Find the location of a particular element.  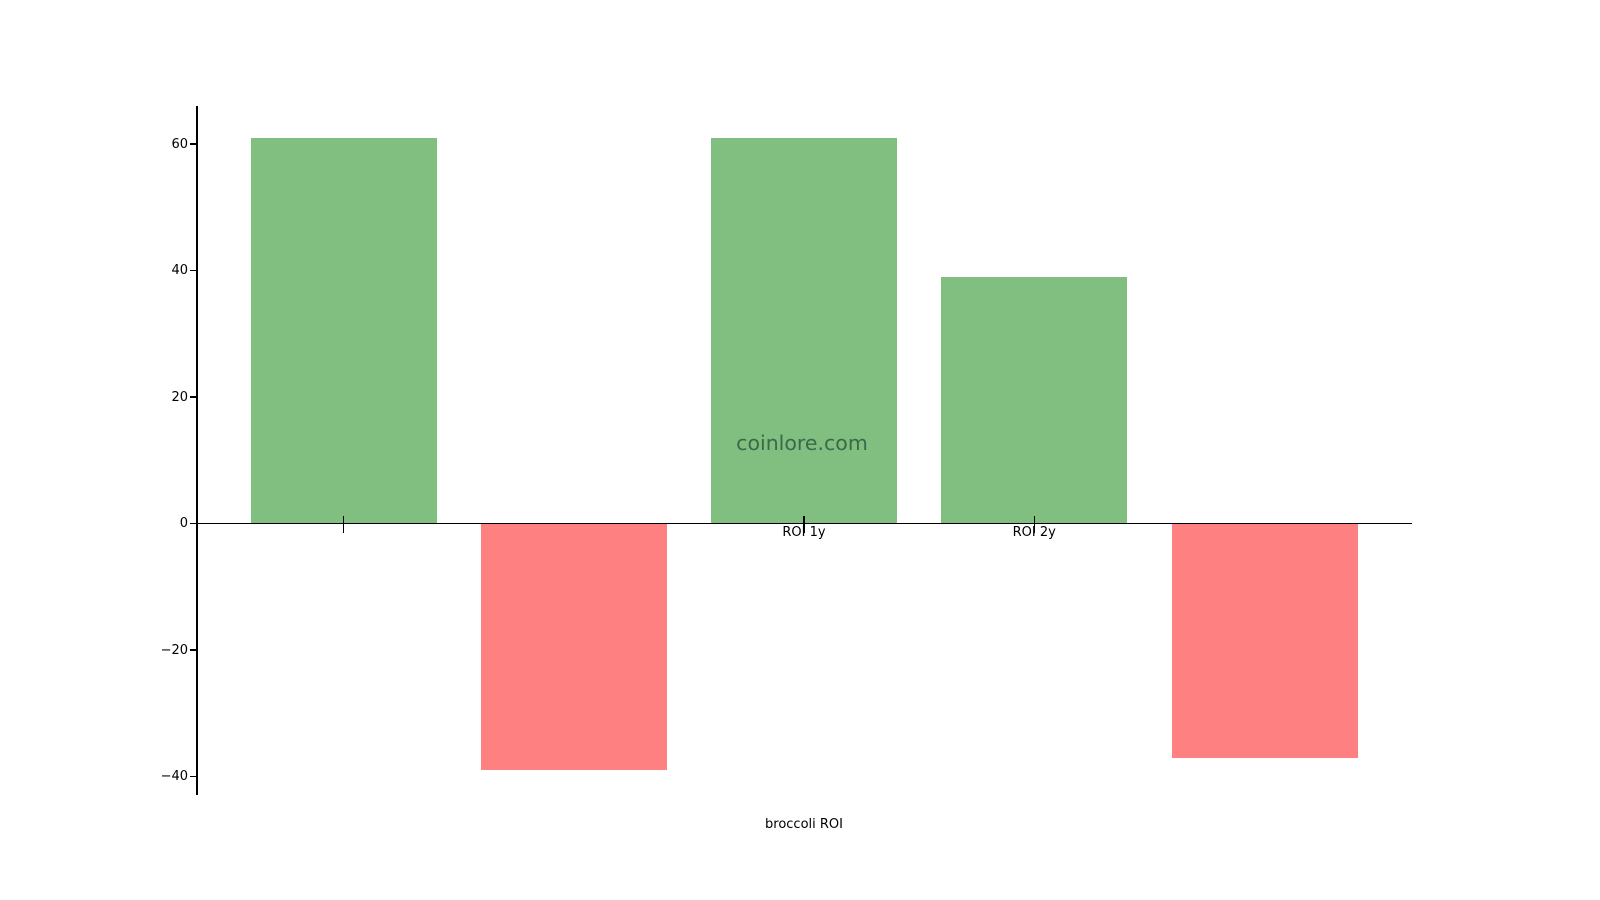

y-axis-line is located at coordinates (197, 450).